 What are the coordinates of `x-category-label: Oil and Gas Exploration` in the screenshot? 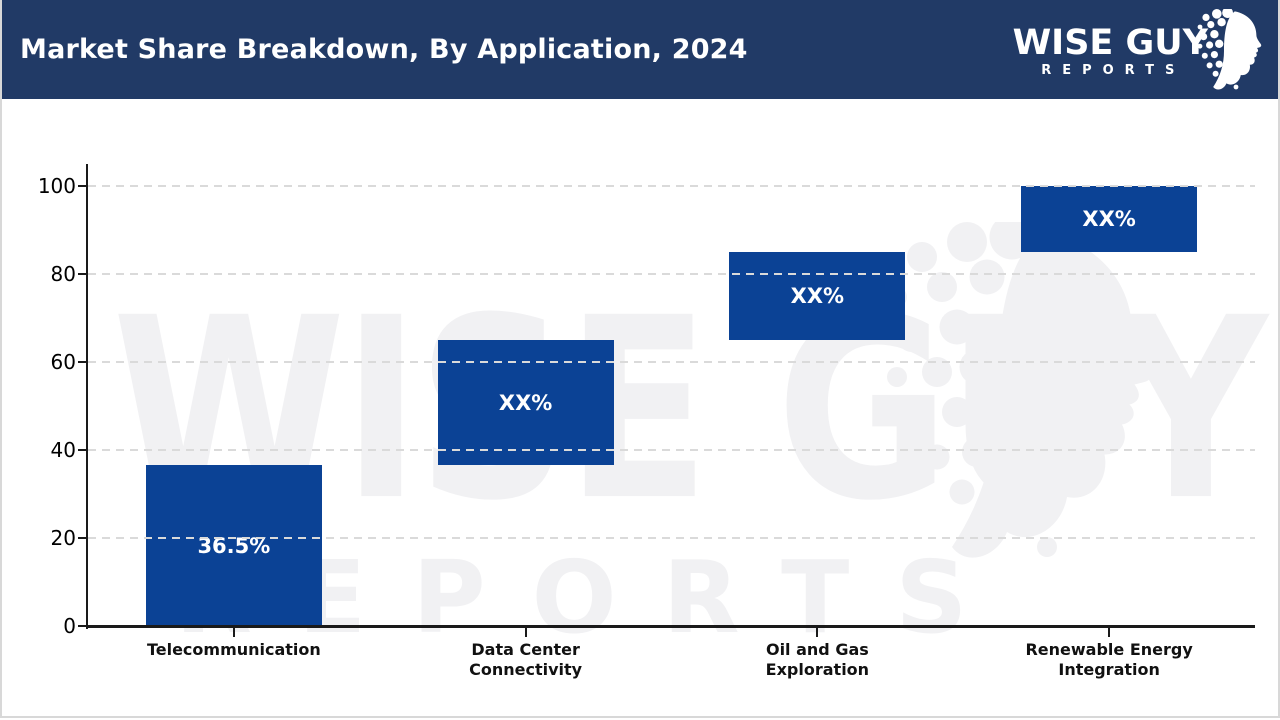 It's located at (817, 659).